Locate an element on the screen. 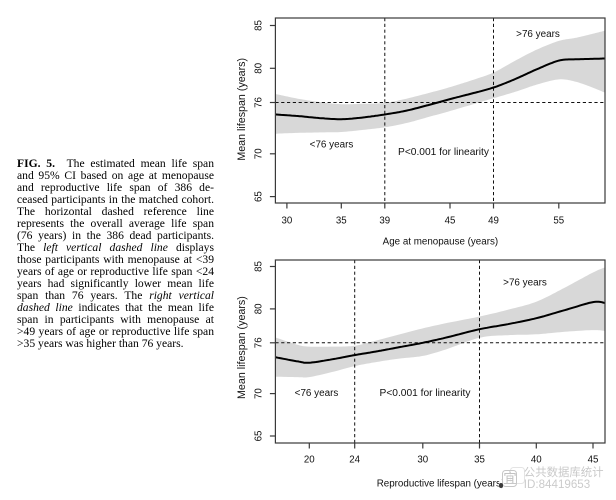 The width and height of the screenshot is (616, 500). svg-text: 24 is located at coordinates (354, 460).